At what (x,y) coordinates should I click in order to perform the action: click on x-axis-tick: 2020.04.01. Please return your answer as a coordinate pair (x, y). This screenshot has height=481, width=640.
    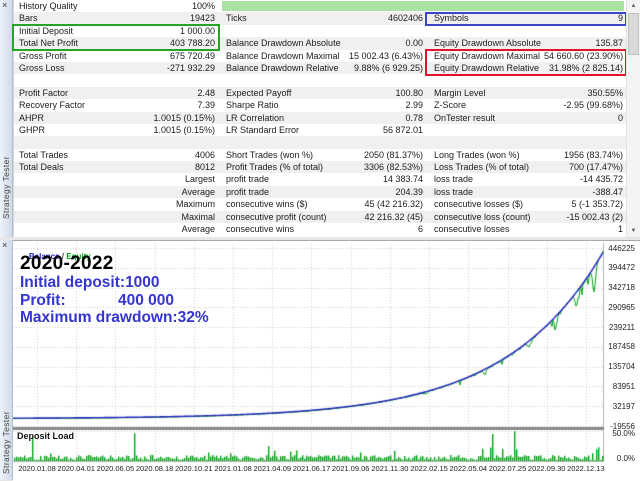
    Looking at the image, I should click on (76, 468).